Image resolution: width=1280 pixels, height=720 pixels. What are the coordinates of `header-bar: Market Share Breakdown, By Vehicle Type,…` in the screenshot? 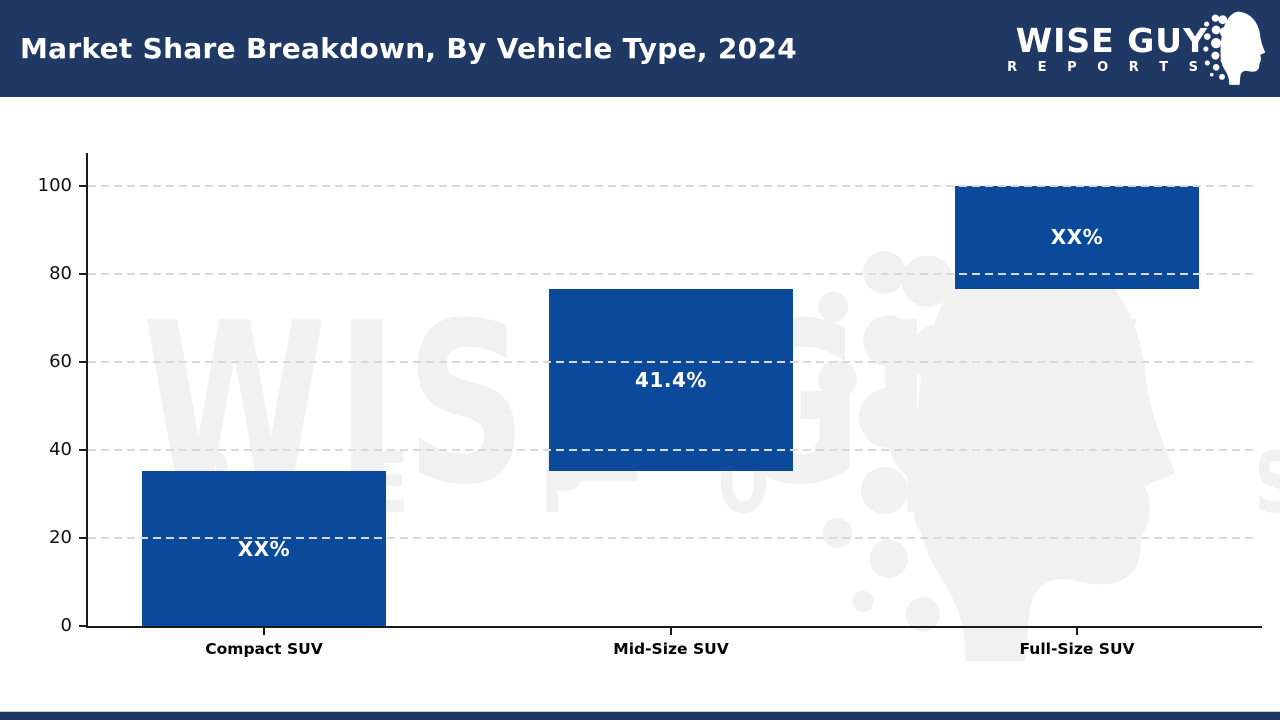 It's located at (640, 48).